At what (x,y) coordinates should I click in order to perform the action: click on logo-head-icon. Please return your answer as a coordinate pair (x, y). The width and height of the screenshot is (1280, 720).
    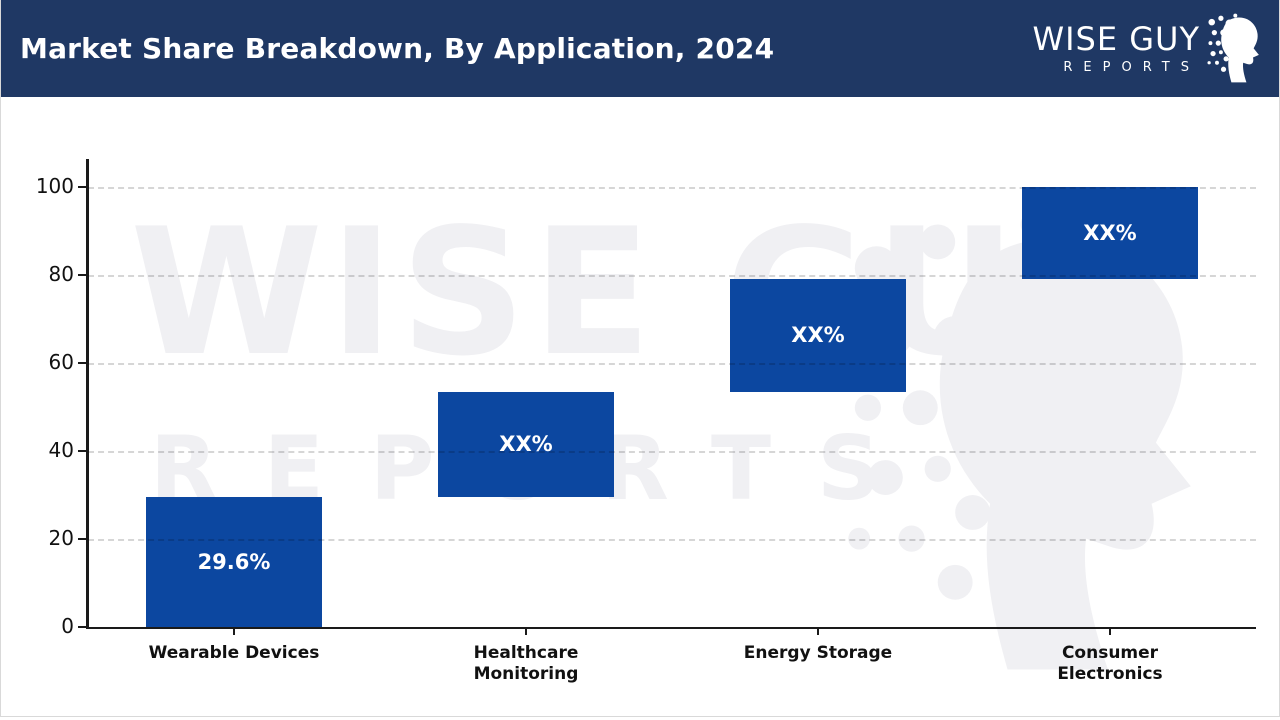
    Looking at the image, I should click on (1233, 47).